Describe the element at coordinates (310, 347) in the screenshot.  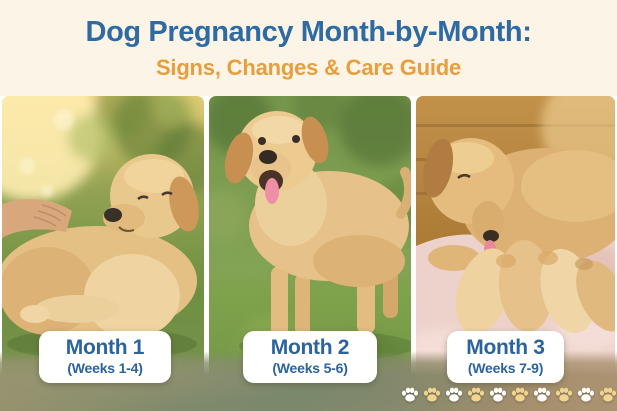
I see `month-2-label: Month 2` at that location.